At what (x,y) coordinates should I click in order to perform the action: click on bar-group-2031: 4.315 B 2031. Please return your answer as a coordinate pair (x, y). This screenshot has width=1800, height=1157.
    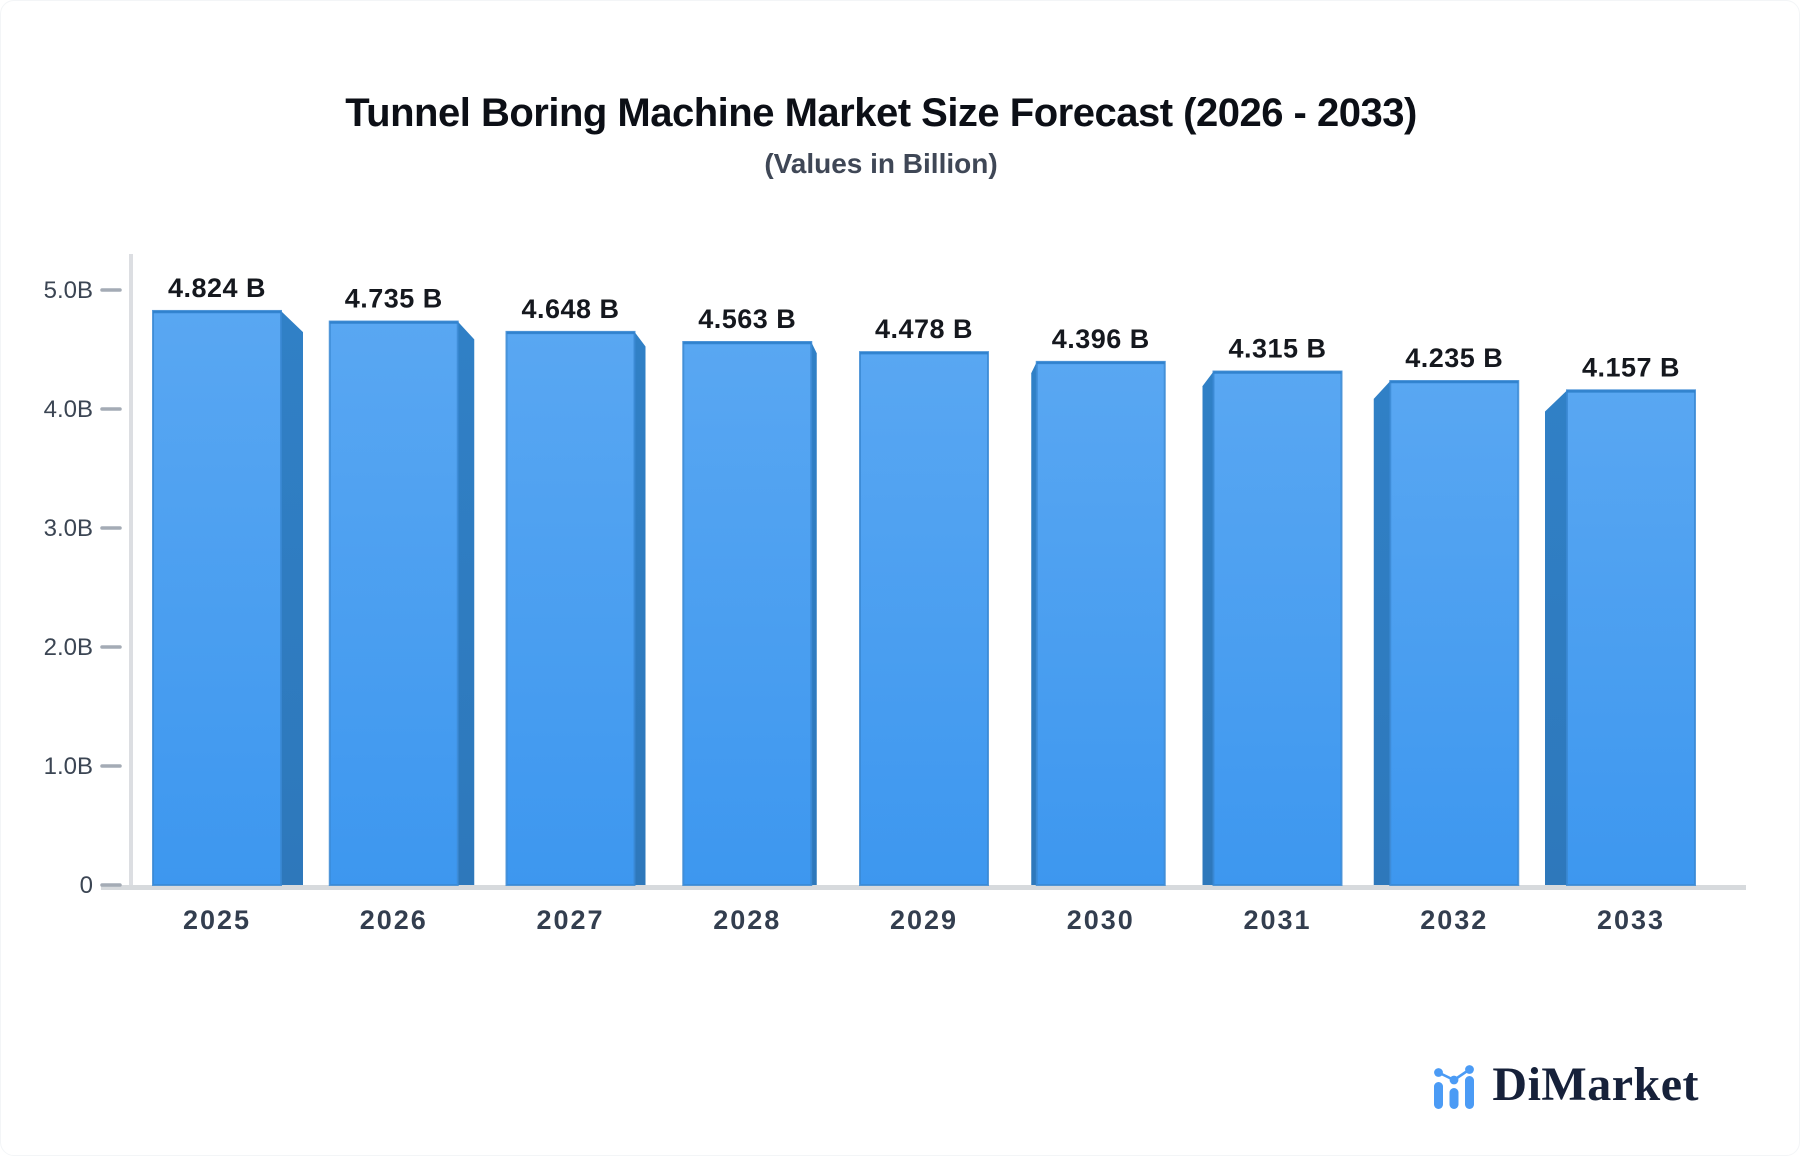
    Looking at the image, I should click on (1272, 634).